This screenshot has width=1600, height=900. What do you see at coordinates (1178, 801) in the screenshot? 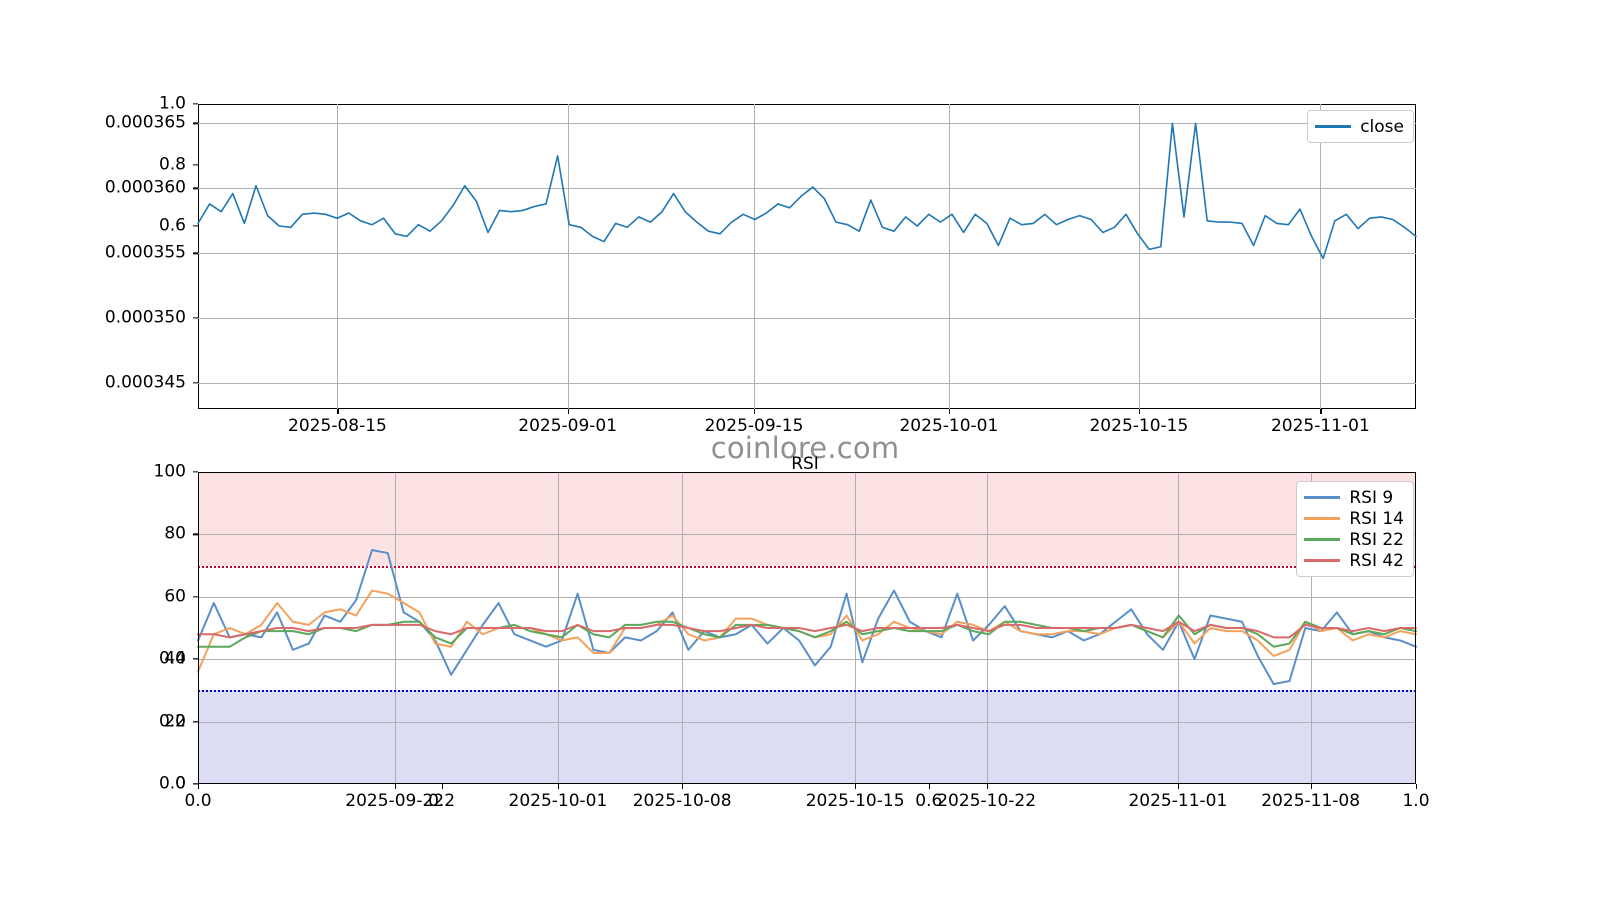
I see `x-tick-label: 2025-11-01` at bounding box center [1178, 801].